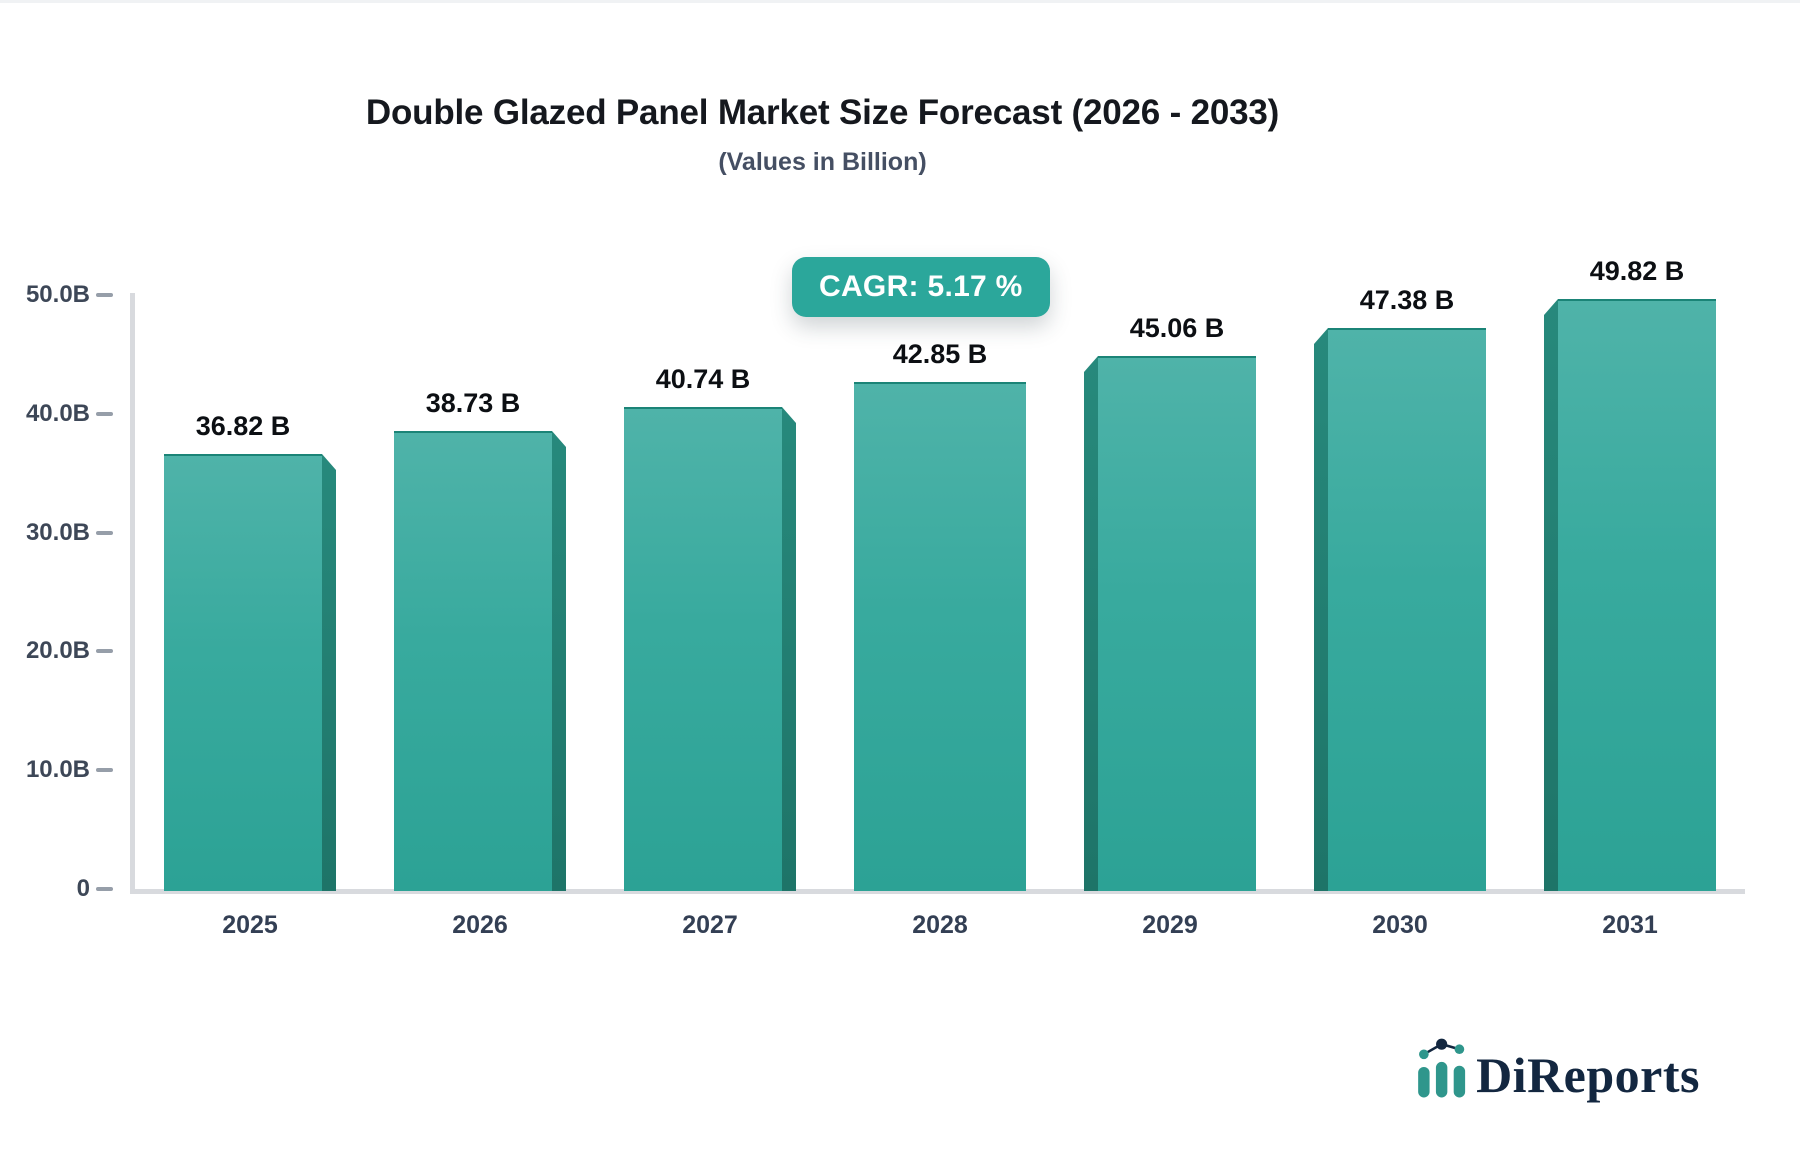 Image resolution: width=1800 pixels, height=1156 pixels. I want to click on x-axis-label: 2027, so click(710, 925).